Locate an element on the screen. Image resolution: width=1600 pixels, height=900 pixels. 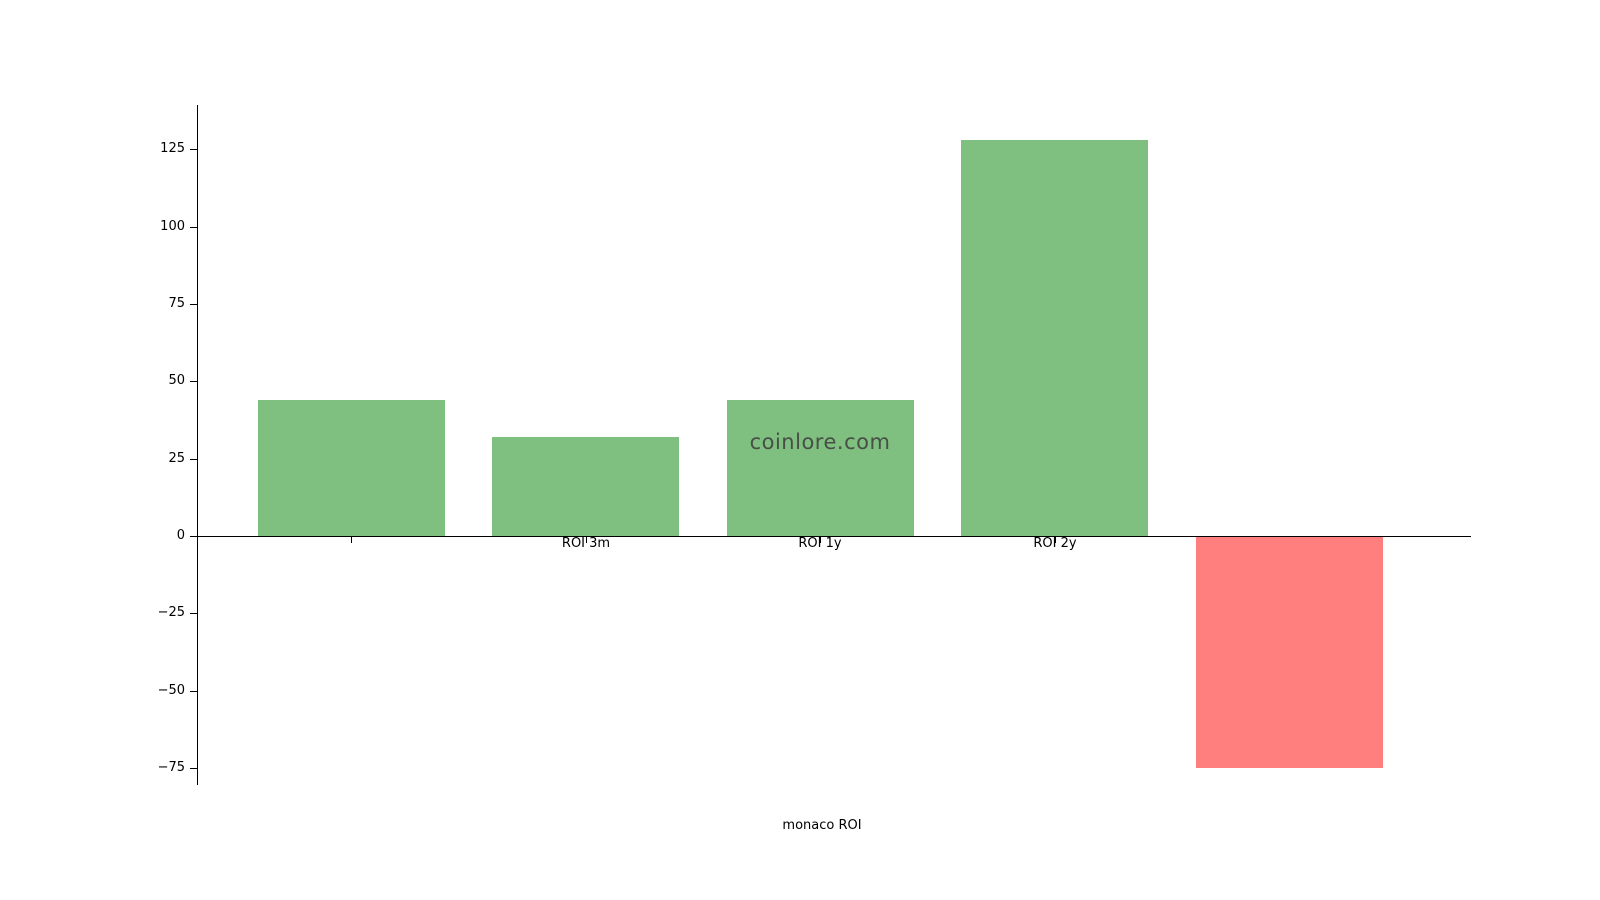
bar-roi-1y is located at coordinates (820, 468).